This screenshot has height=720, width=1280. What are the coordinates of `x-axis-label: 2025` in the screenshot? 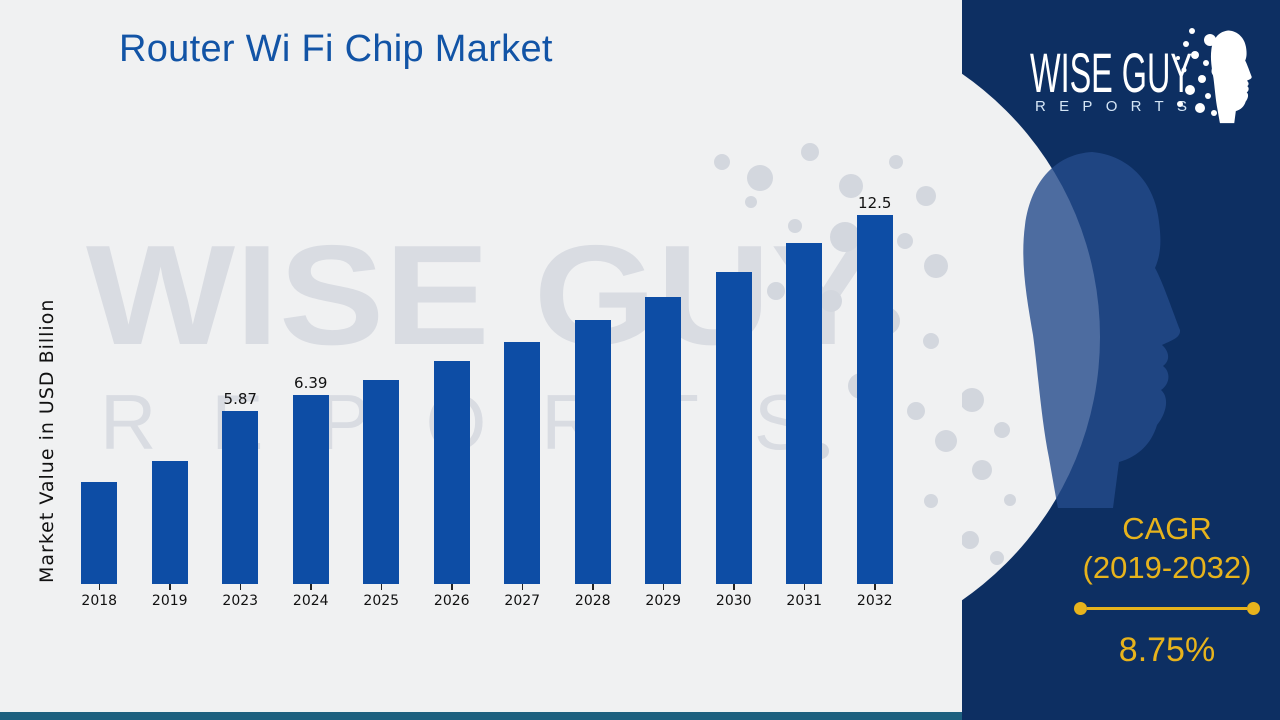 It's located at (381, 601).